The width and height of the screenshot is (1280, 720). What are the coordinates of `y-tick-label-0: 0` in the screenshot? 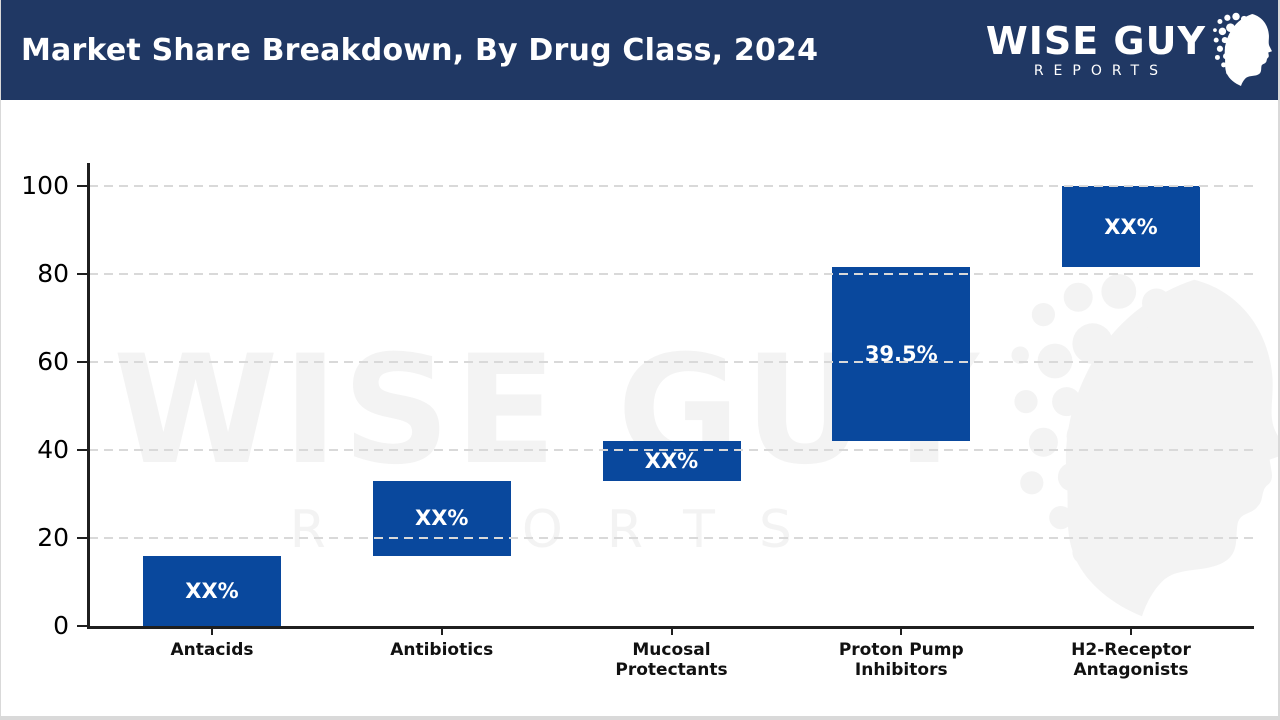 It's located at (61, 625).